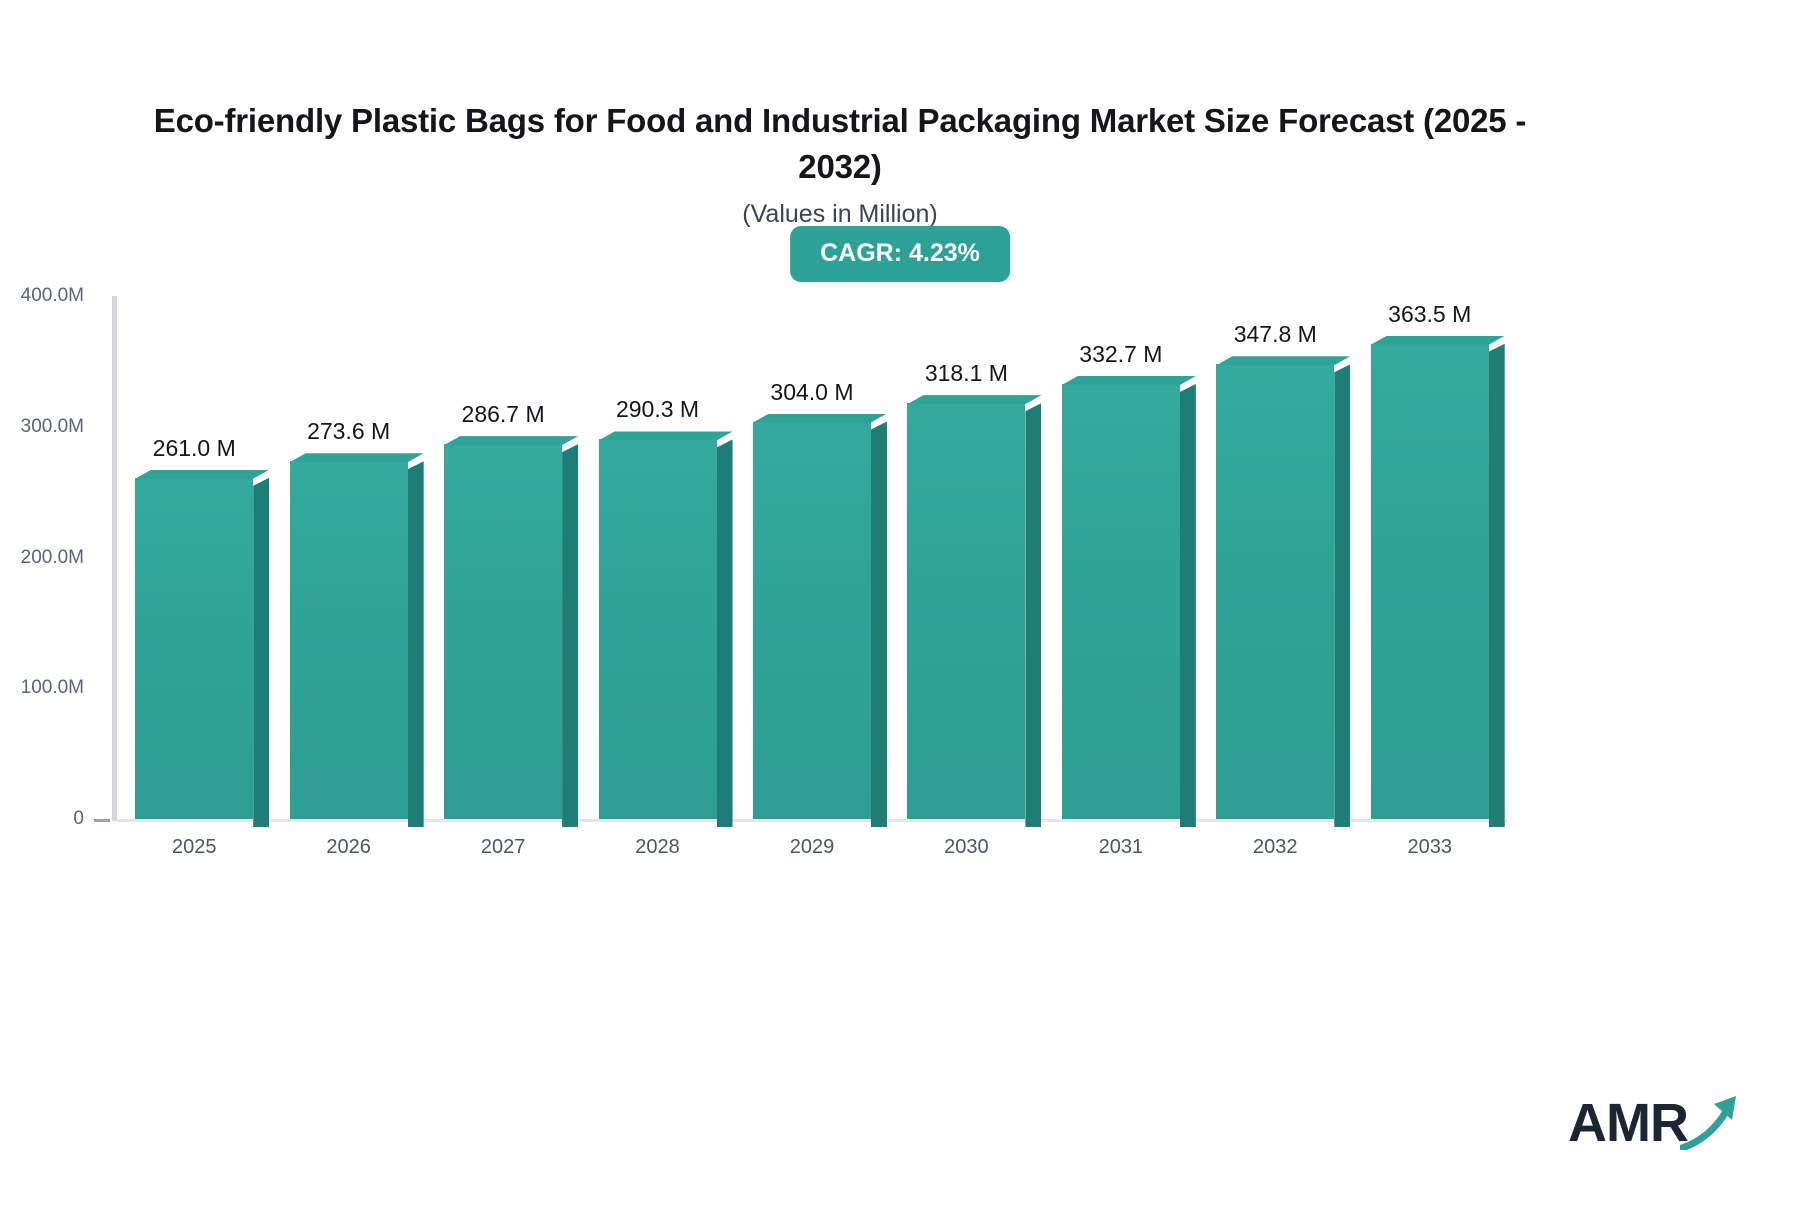 The image size is (1800, 1212). I want to click on y-axis-tick-label: 100.0M, so click(52, 688).